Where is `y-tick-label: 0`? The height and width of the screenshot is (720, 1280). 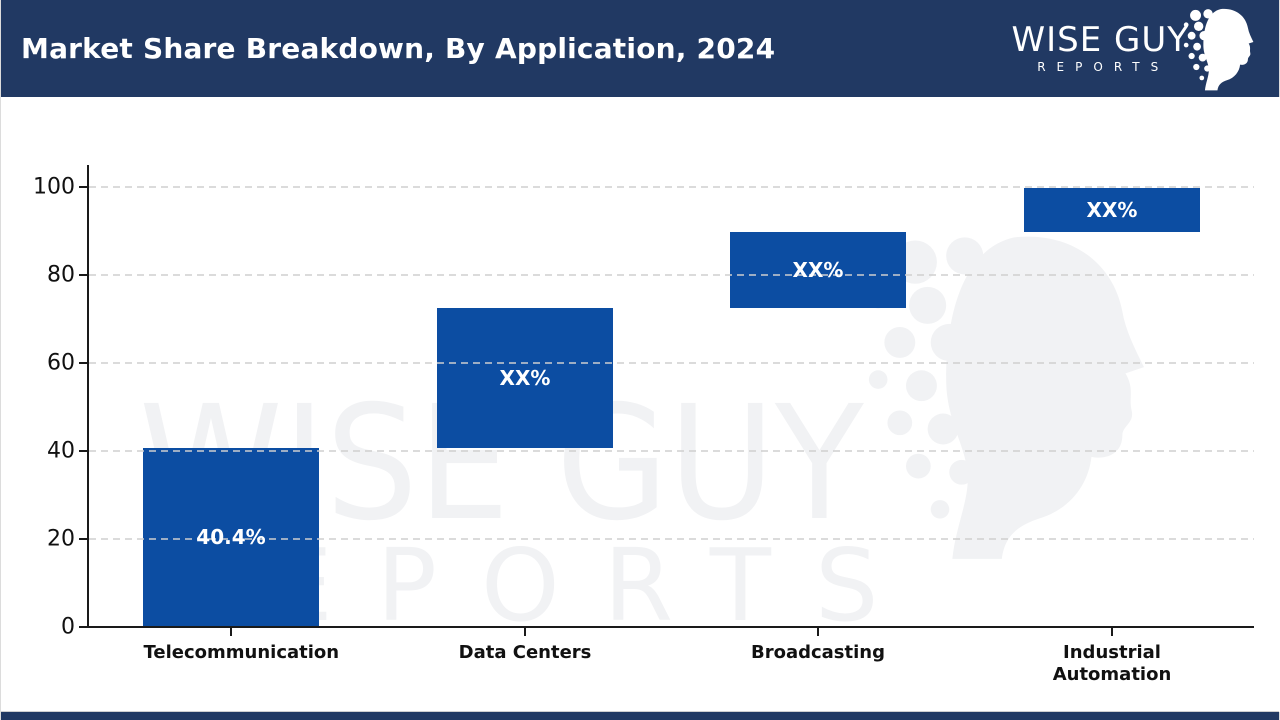 y-tick-label: 0 is located at coordinates (68, 627).